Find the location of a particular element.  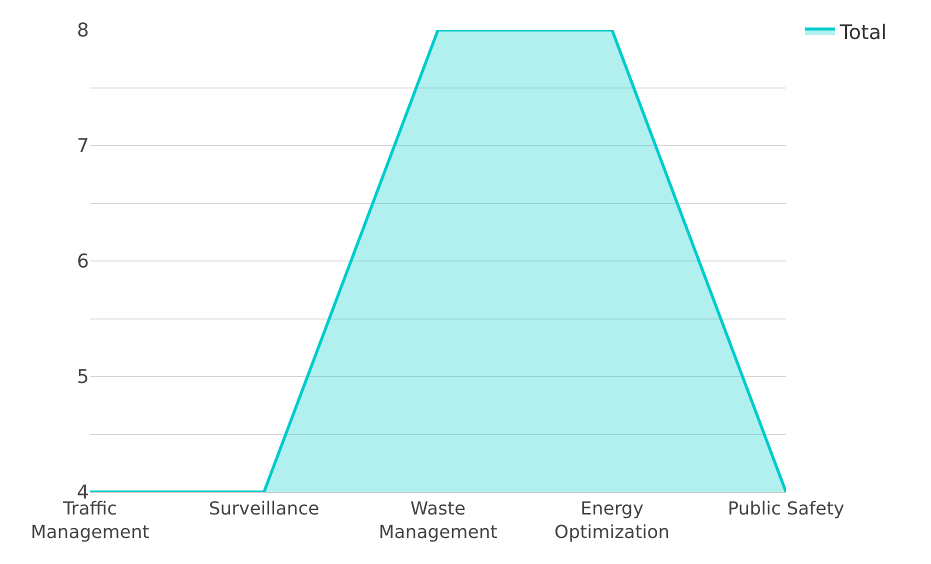

x-tick-label: Energy Optimization is located at coordinates (612, 520).